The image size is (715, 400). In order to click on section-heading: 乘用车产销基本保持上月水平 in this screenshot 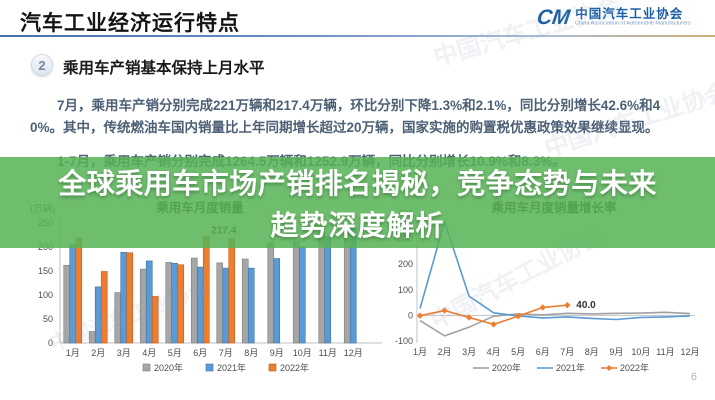, I will do `click(164, 68)`.